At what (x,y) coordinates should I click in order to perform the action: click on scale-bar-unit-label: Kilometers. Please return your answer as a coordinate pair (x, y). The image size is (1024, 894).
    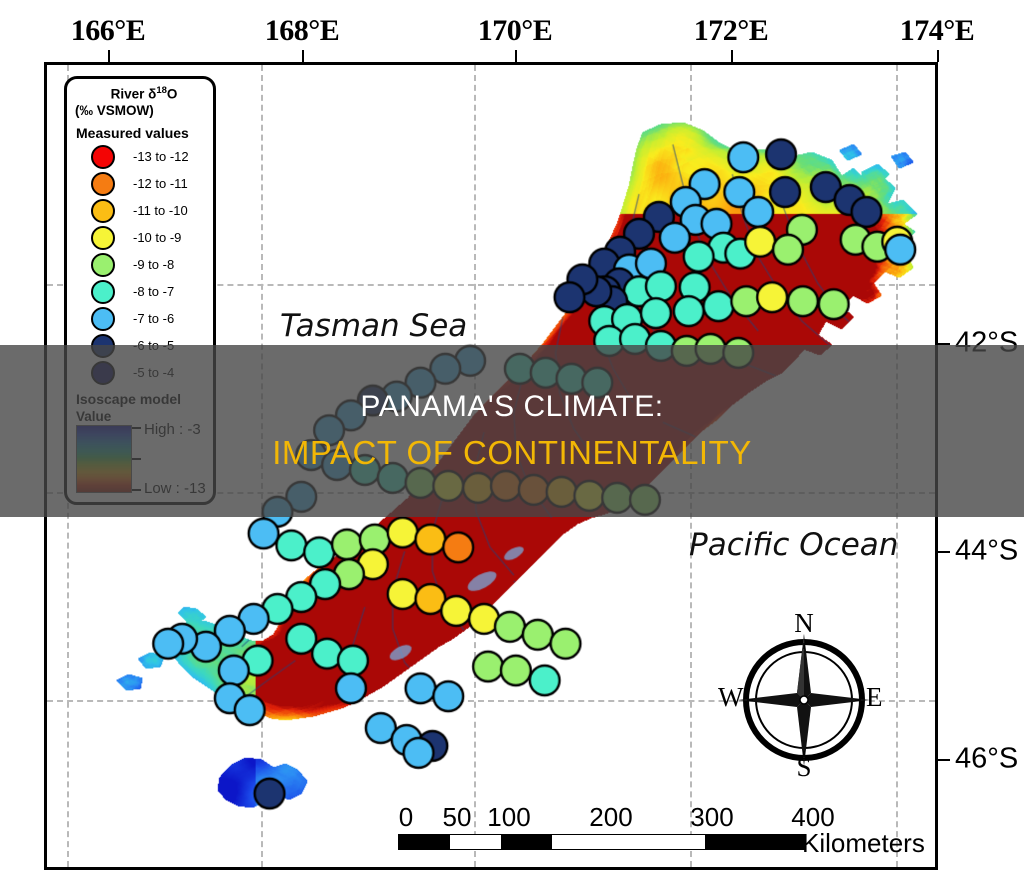
    Looking at the image, I should click on (863, 843).